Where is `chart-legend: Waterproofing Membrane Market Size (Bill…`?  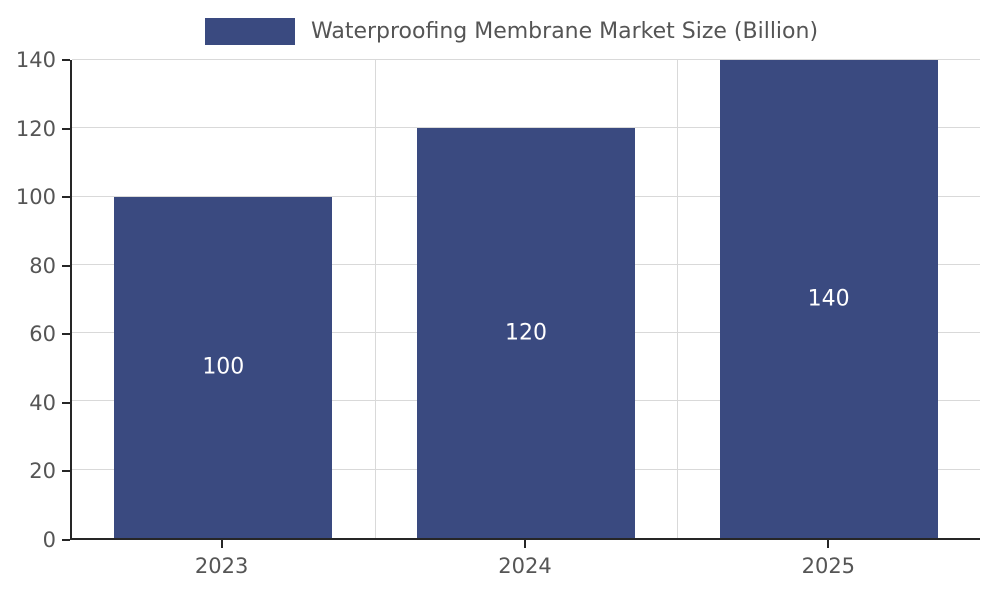
chart-legend: Waterproofing Membrane Market Size (Bill… is located at coordinates (511, 31).